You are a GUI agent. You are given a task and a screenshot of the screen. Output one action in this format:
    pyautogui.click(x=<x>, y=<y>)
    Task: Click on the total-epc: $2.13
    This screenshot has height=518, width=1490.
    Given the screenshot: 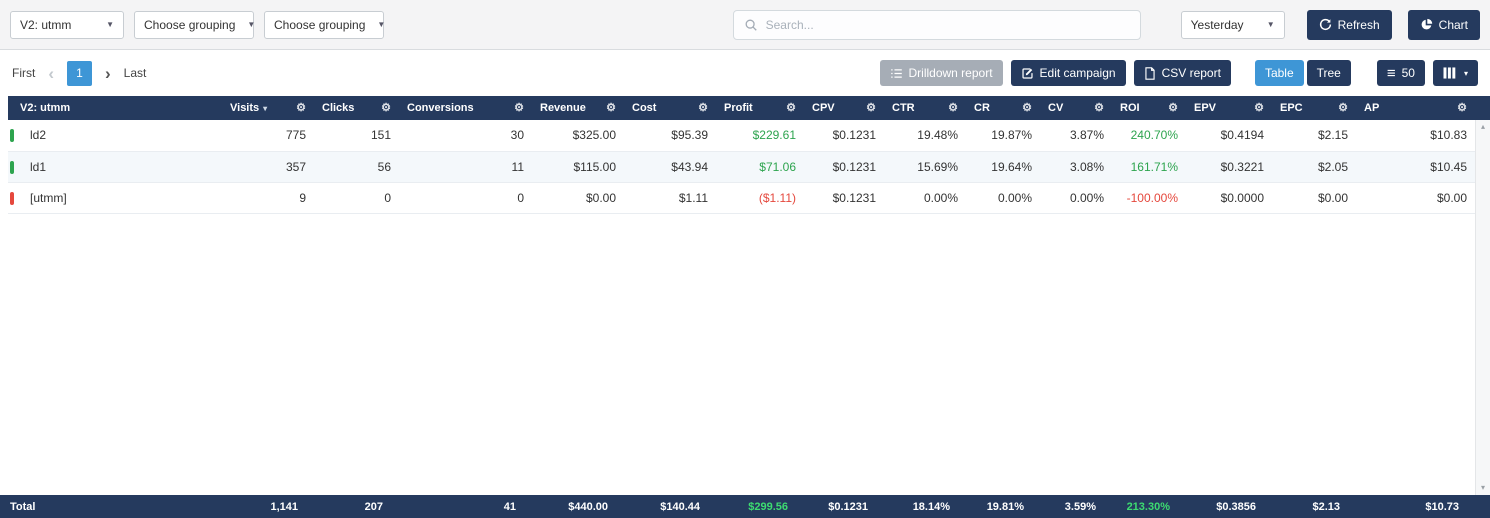 What is the action you would take?
    pyautogui.click(x=1326, y=506)
    